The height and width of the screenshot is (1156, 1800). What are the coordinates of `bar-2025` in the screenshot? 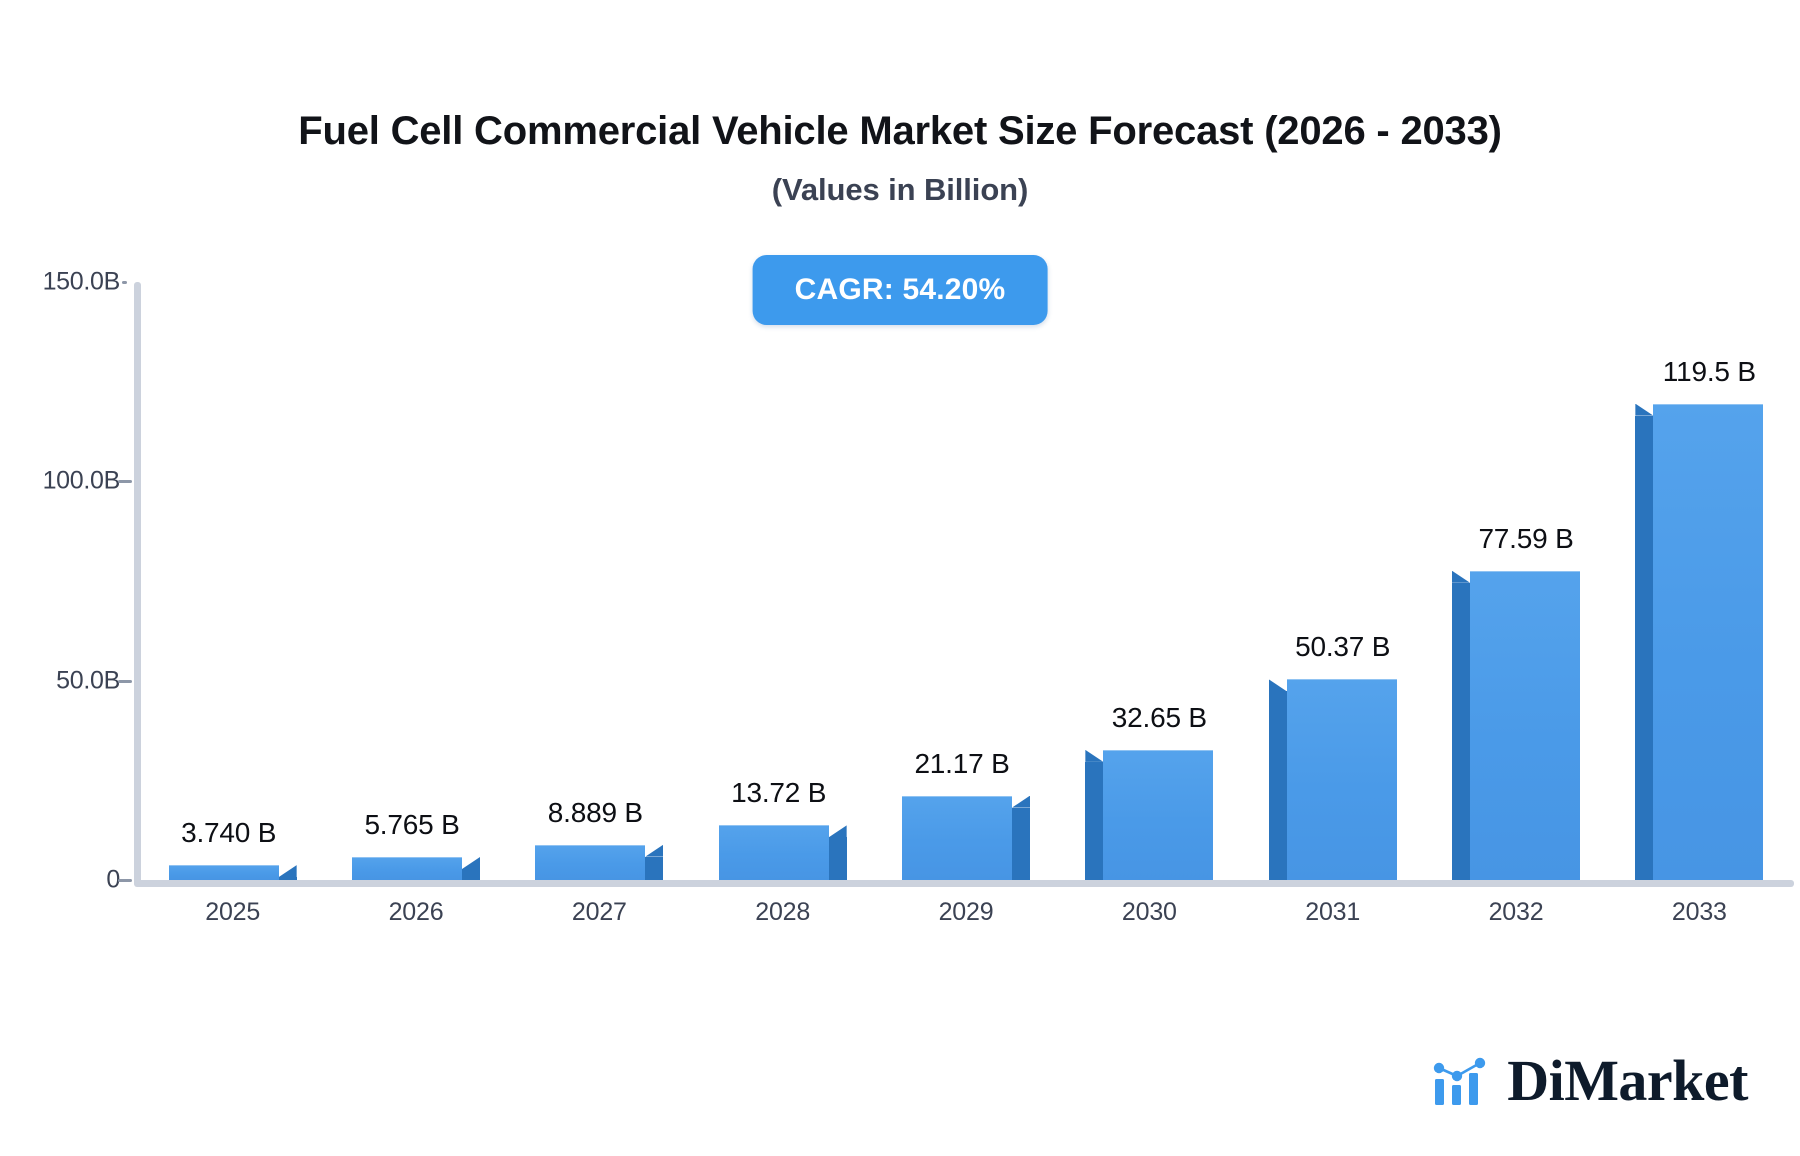 It's located at (232, 581).